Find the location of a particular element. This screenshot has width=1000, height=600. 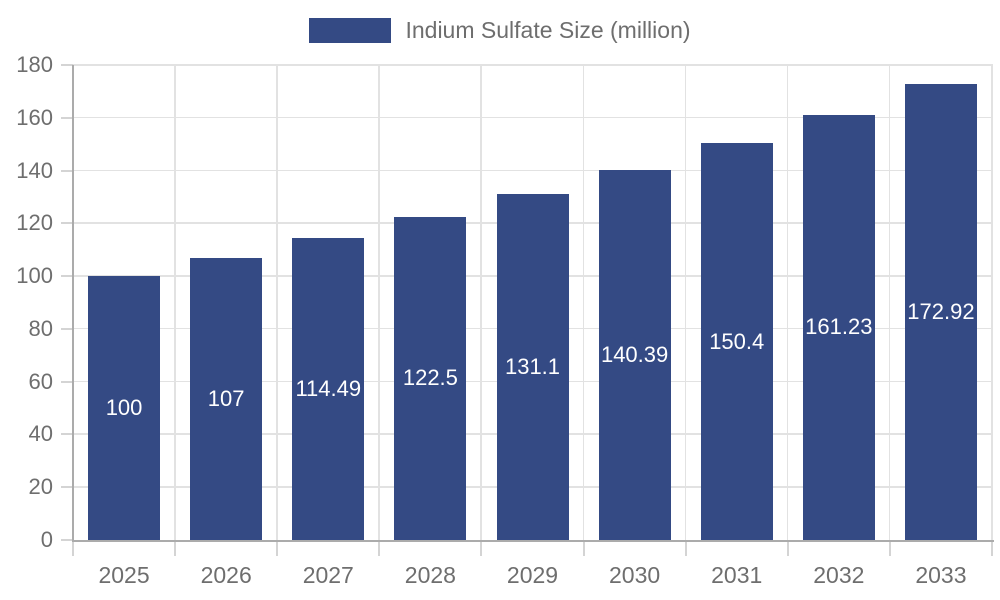

x-axis-label: 2031 is located at coordinates (737, 575).